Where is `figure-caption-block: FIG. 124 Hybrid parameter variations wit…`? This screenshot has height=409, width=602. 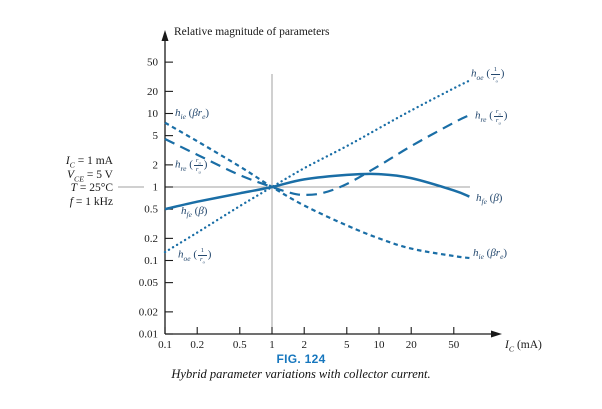
figure-caption-block: FIG. 124 Hybrid parameter variations wit… is located at coordinates (301, 367).